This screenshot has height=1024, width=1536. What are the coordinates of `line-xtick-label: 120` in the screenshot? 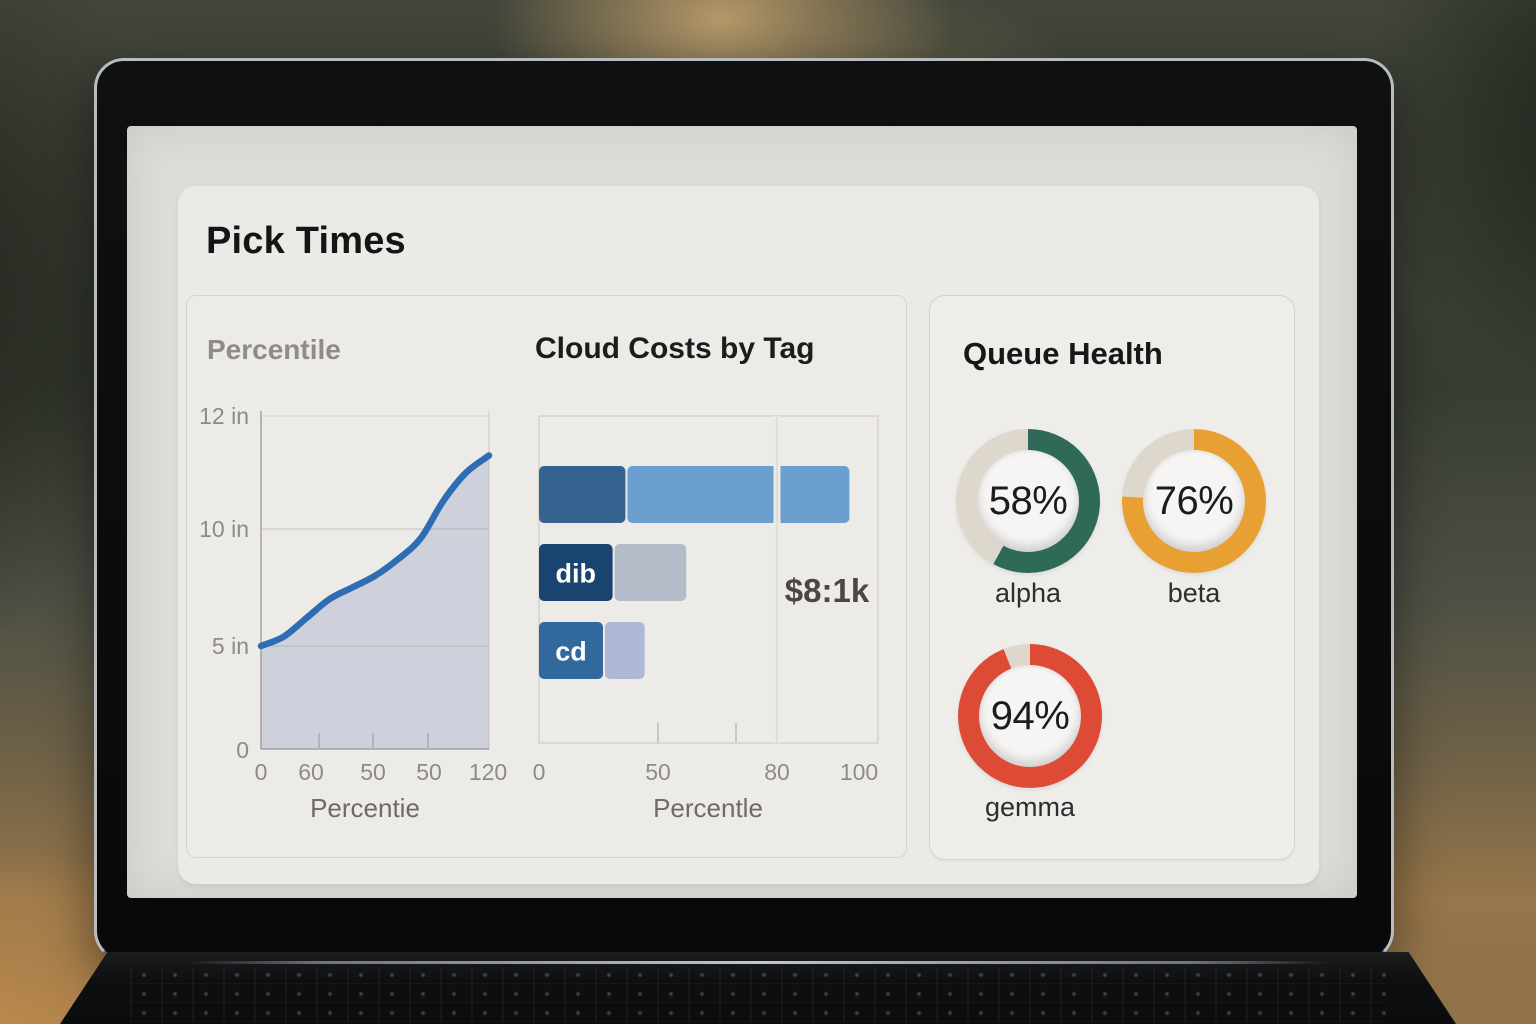 It's located at (488, 772).